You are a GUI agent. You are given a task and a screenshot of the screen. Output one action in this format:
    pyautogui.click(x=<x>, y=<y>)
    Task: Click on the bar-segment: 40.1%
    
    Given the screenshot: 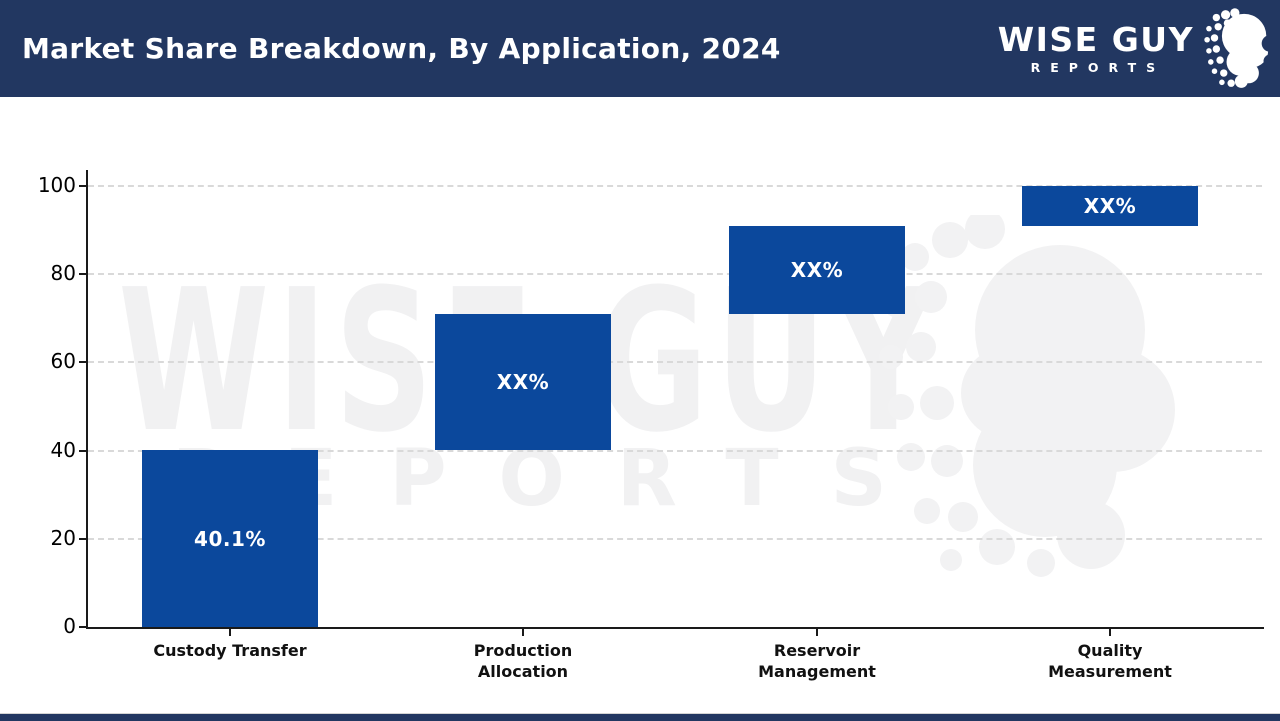 What is the action you would take?
    pyautogui.click(x=230, y=538)
    